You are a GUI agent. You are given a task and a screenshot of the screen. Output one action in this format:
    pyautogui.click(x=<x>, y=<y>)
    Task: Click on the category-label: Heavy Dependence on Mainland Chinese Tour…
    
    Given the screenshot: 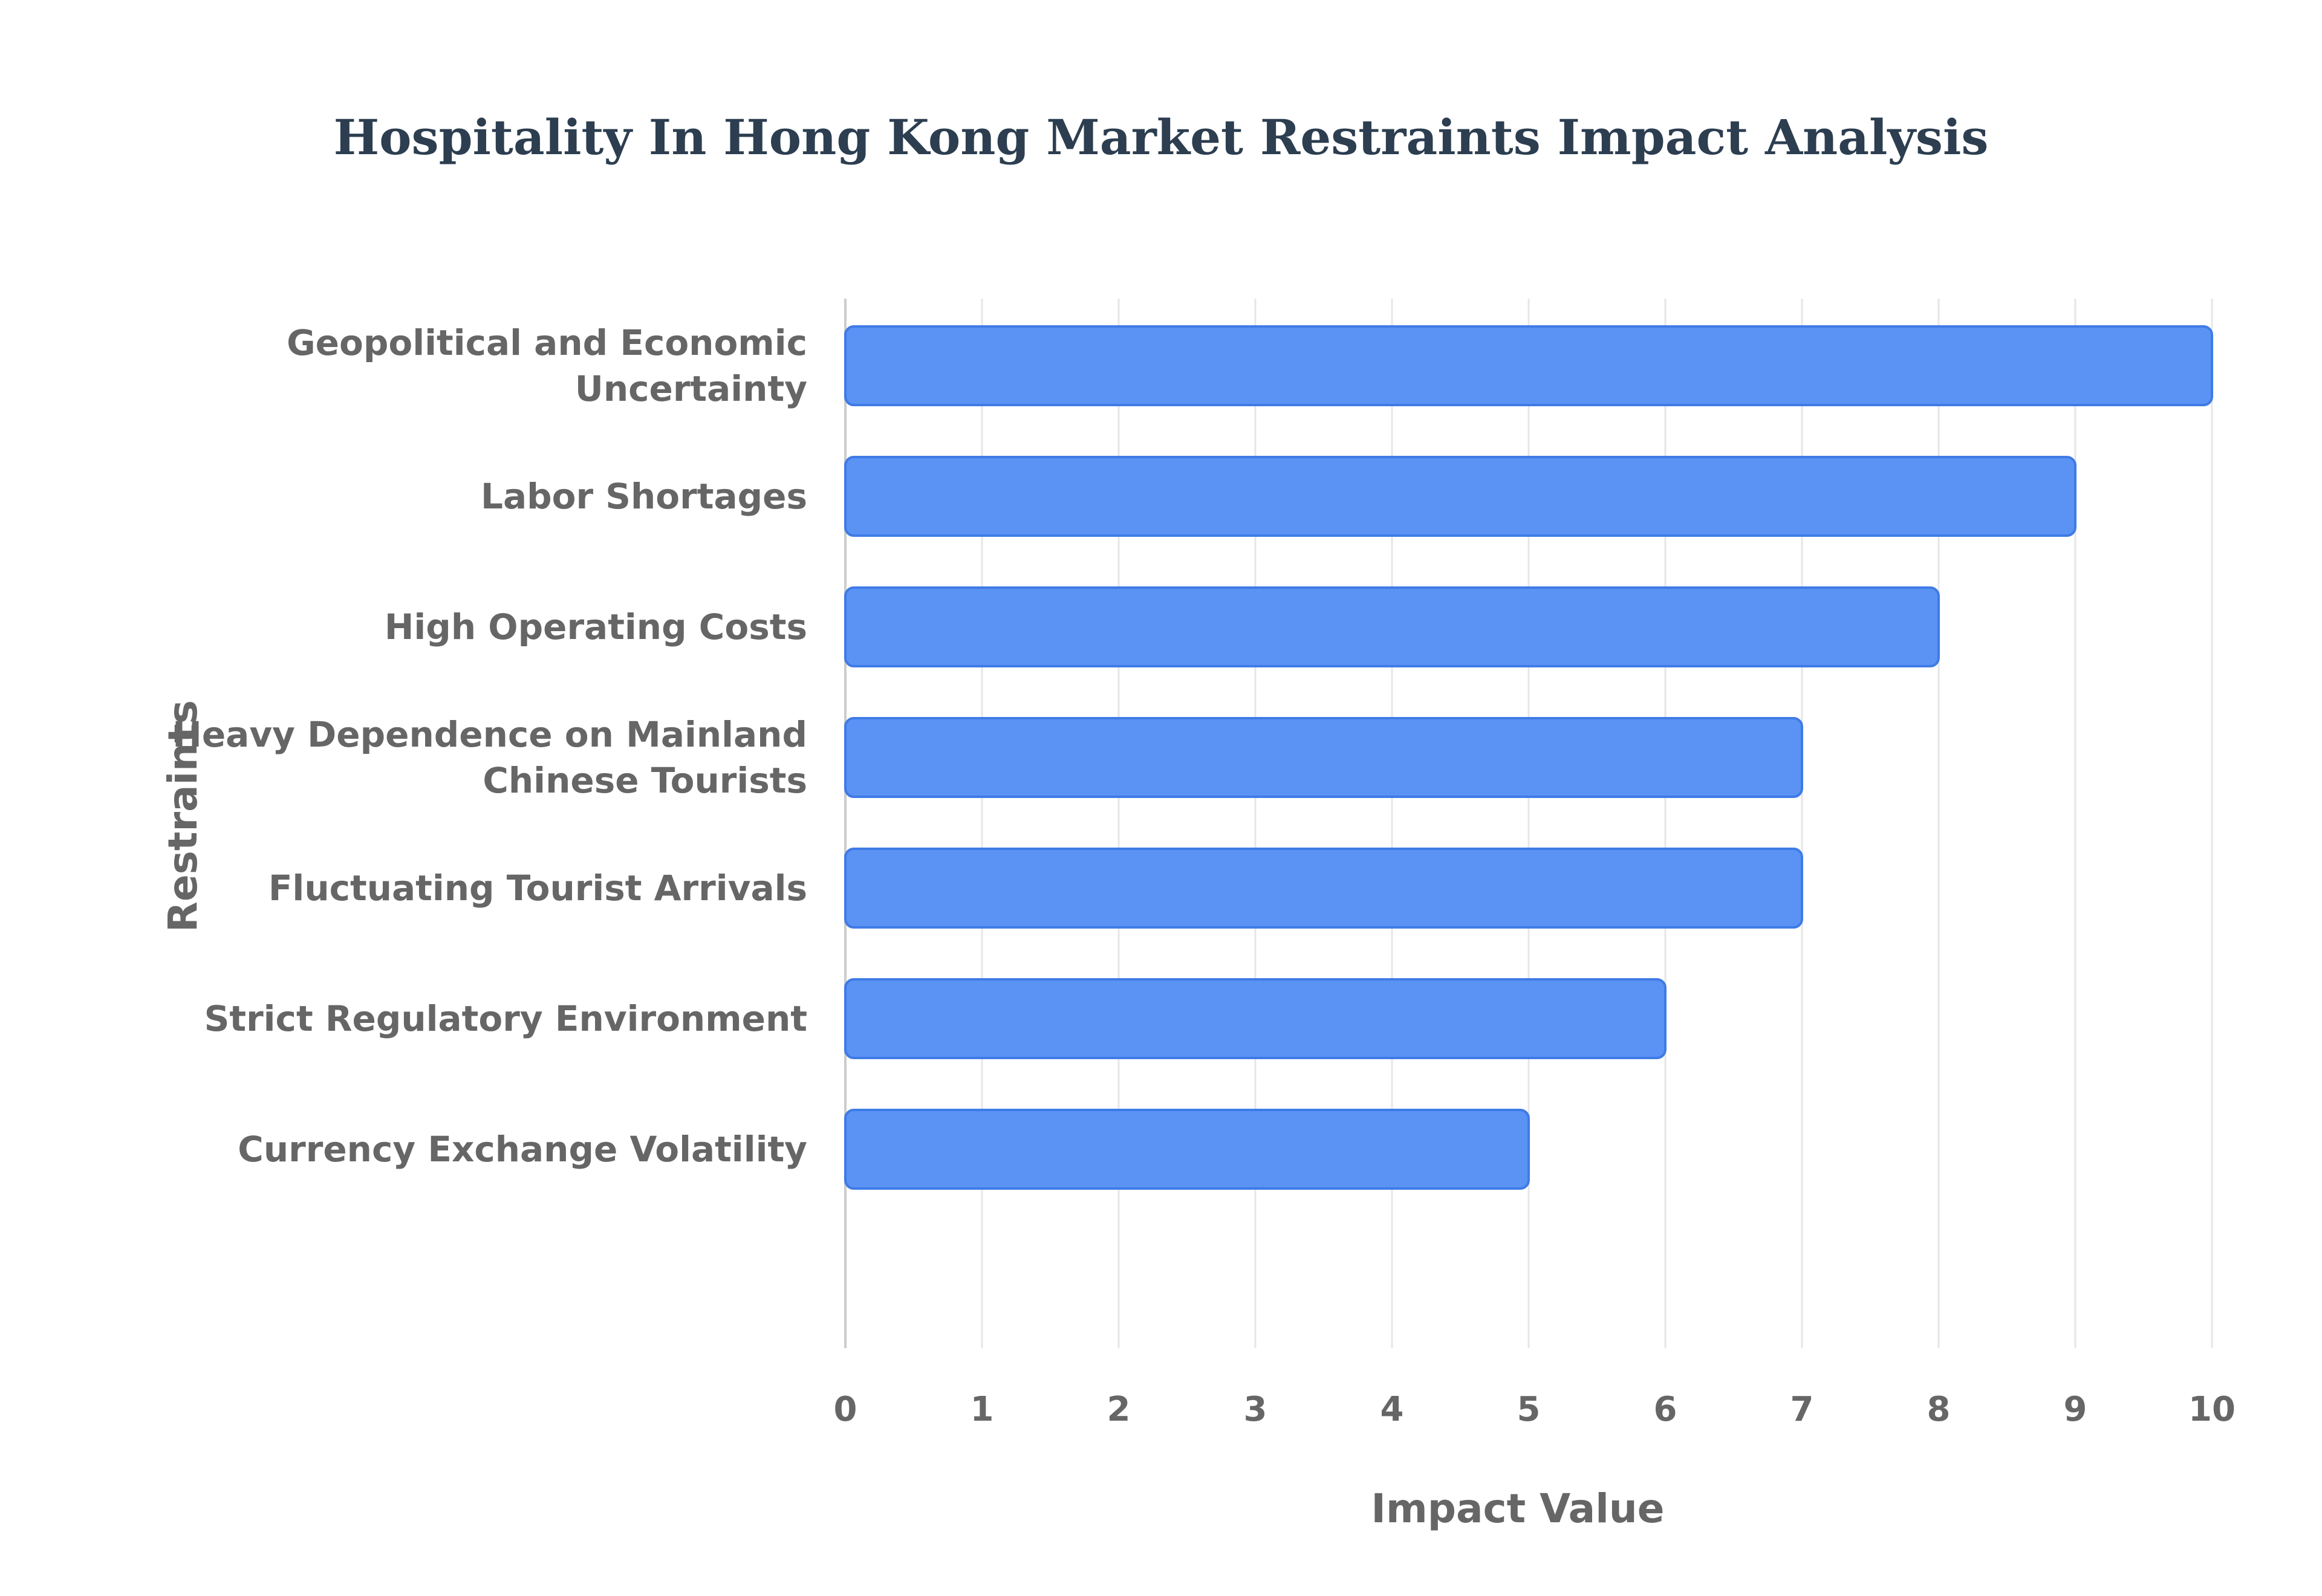 What is the action you would take?
    pyautogui.click(x=490, y=757)
    